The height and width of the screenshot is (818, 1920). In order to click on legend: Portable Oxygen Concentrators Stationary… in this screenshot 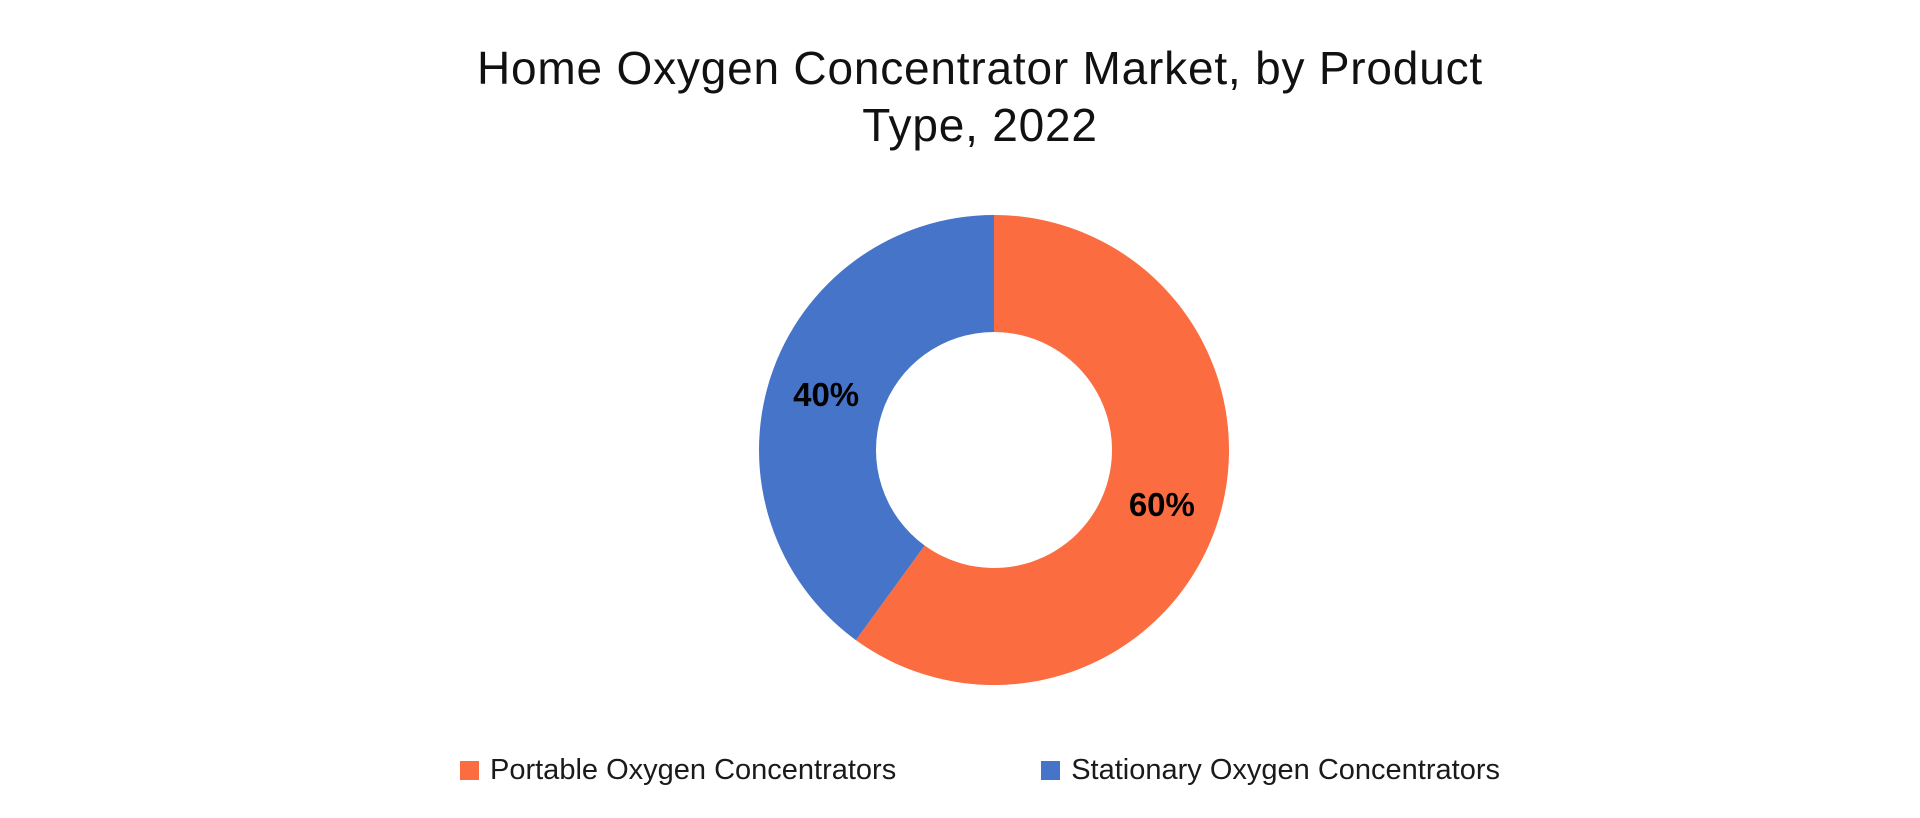, I will do `click(970, 770)`.